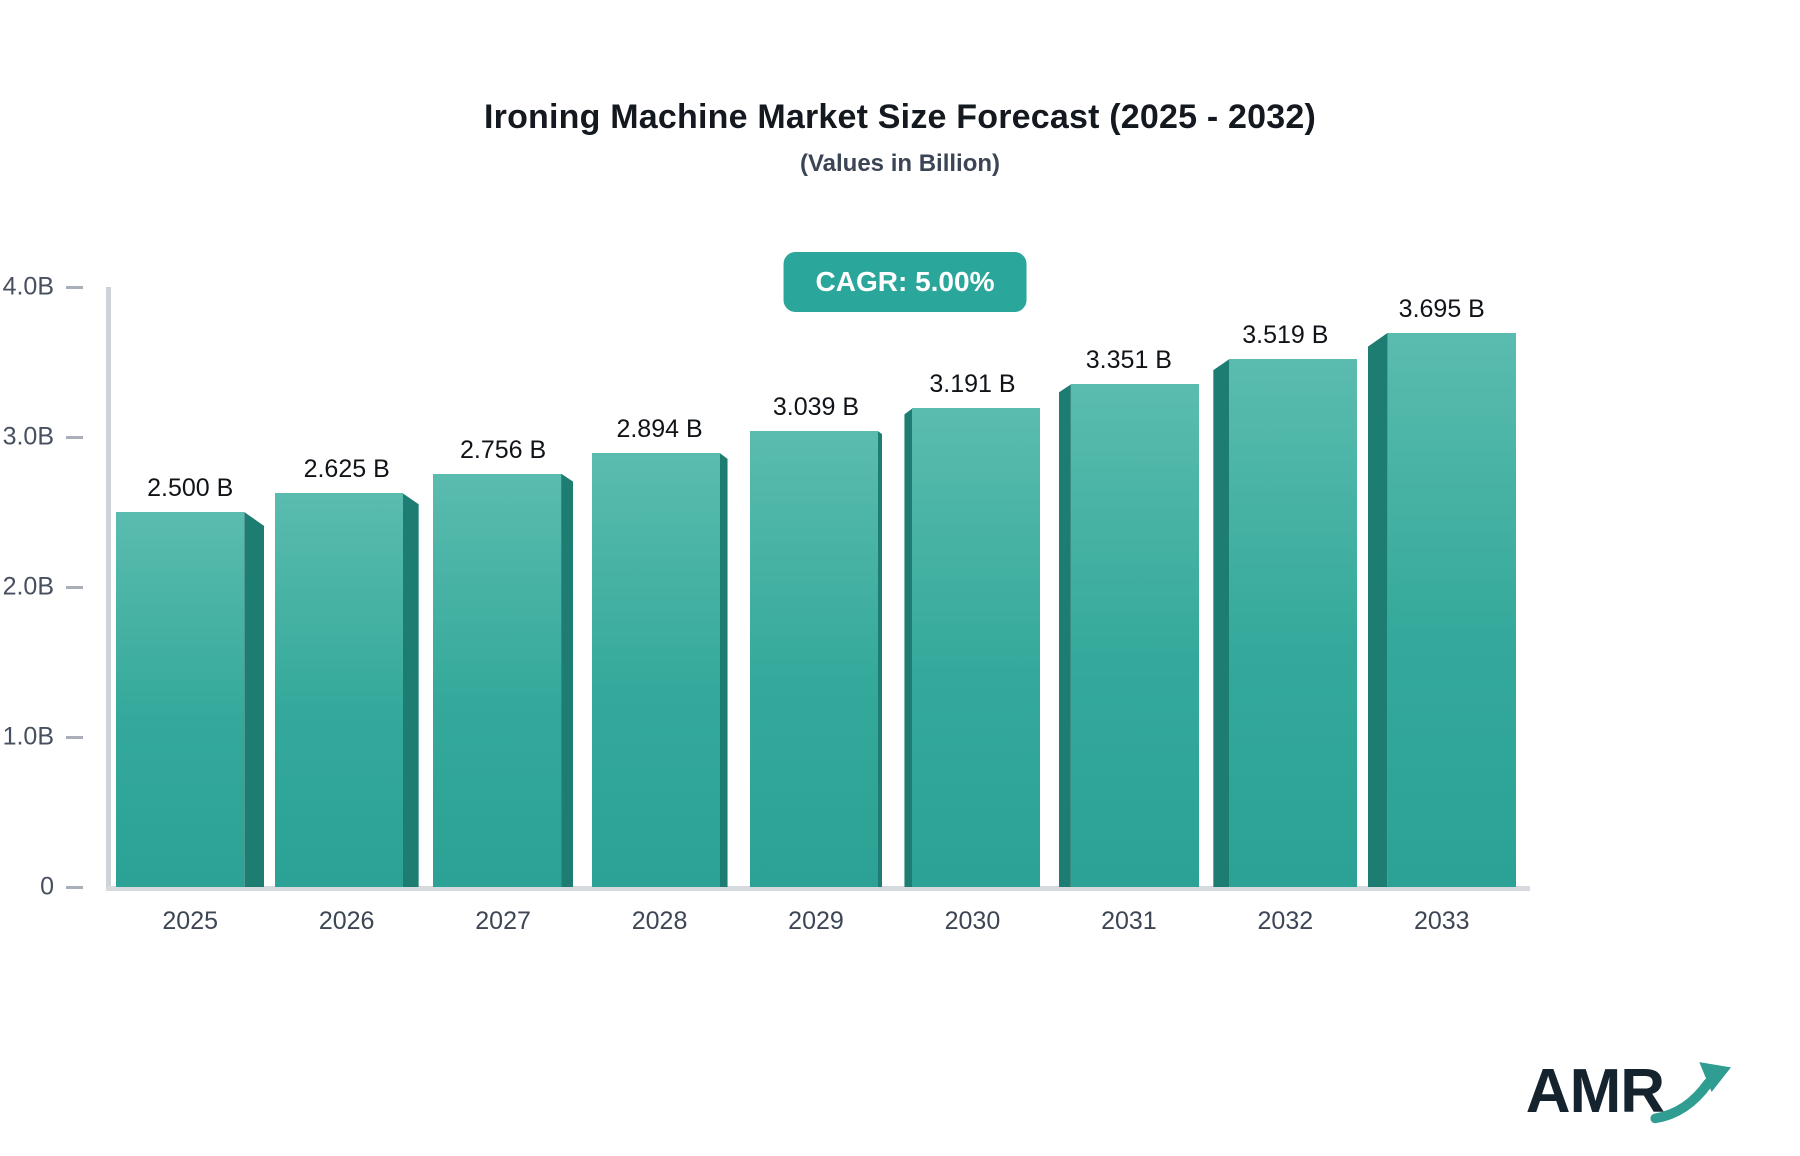  What do you see at coordinates (816, 921) in the screenshot?
I see `x-axis-label: 2029` at bounding box center [816, 921].